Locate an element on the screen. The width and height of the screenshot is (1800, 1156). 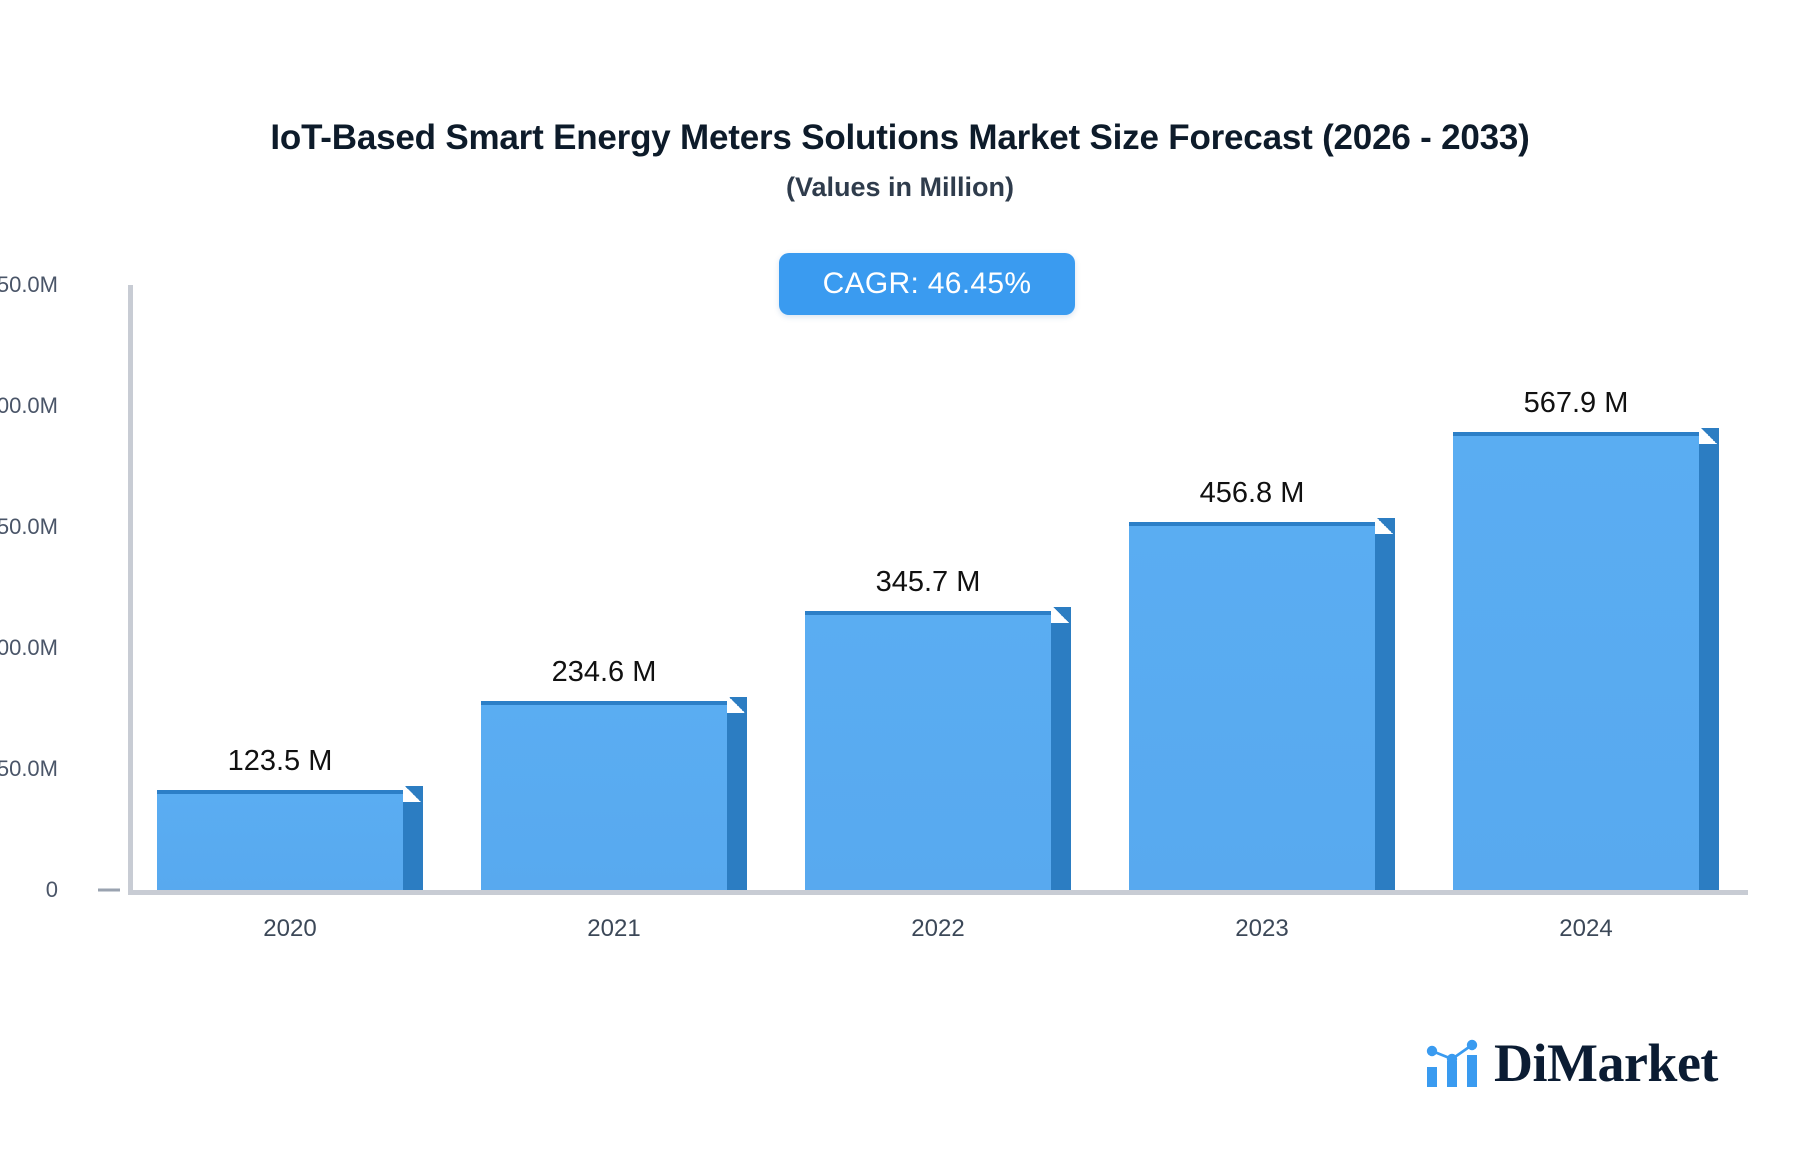
bar-value-label: 567.9 M is located at coordinates (1576, 402).